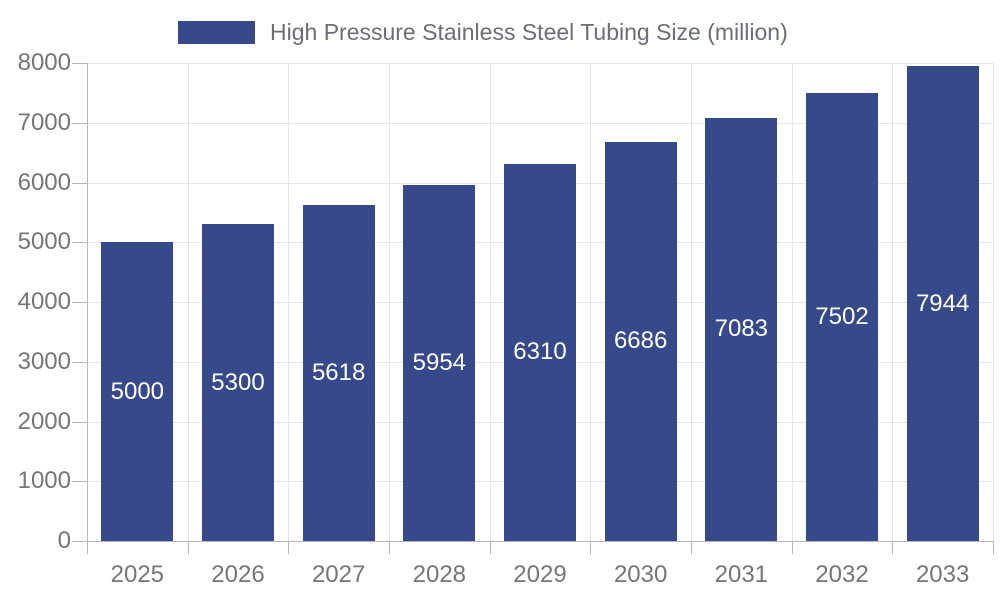 The image size is (1000, 600). I want to click on y-axis-line, so click(87, 308).